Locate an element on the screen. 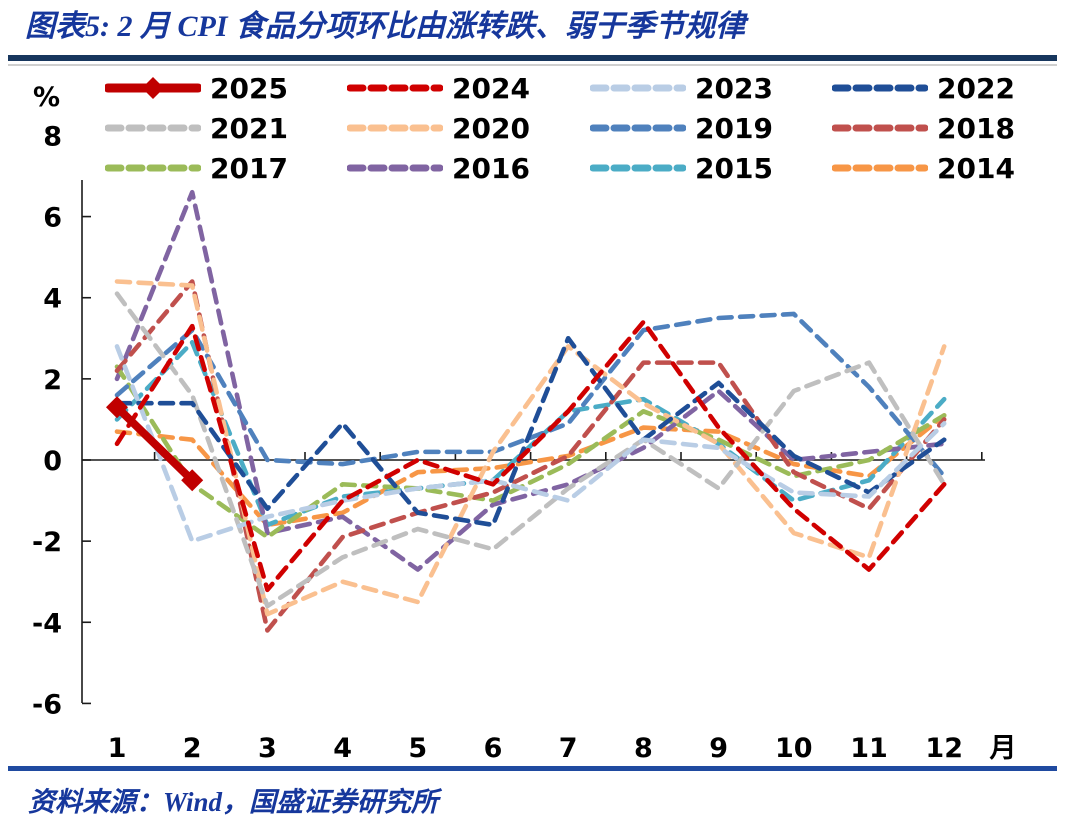  x-axis-label: 4 is located at coordinates (342, 748).